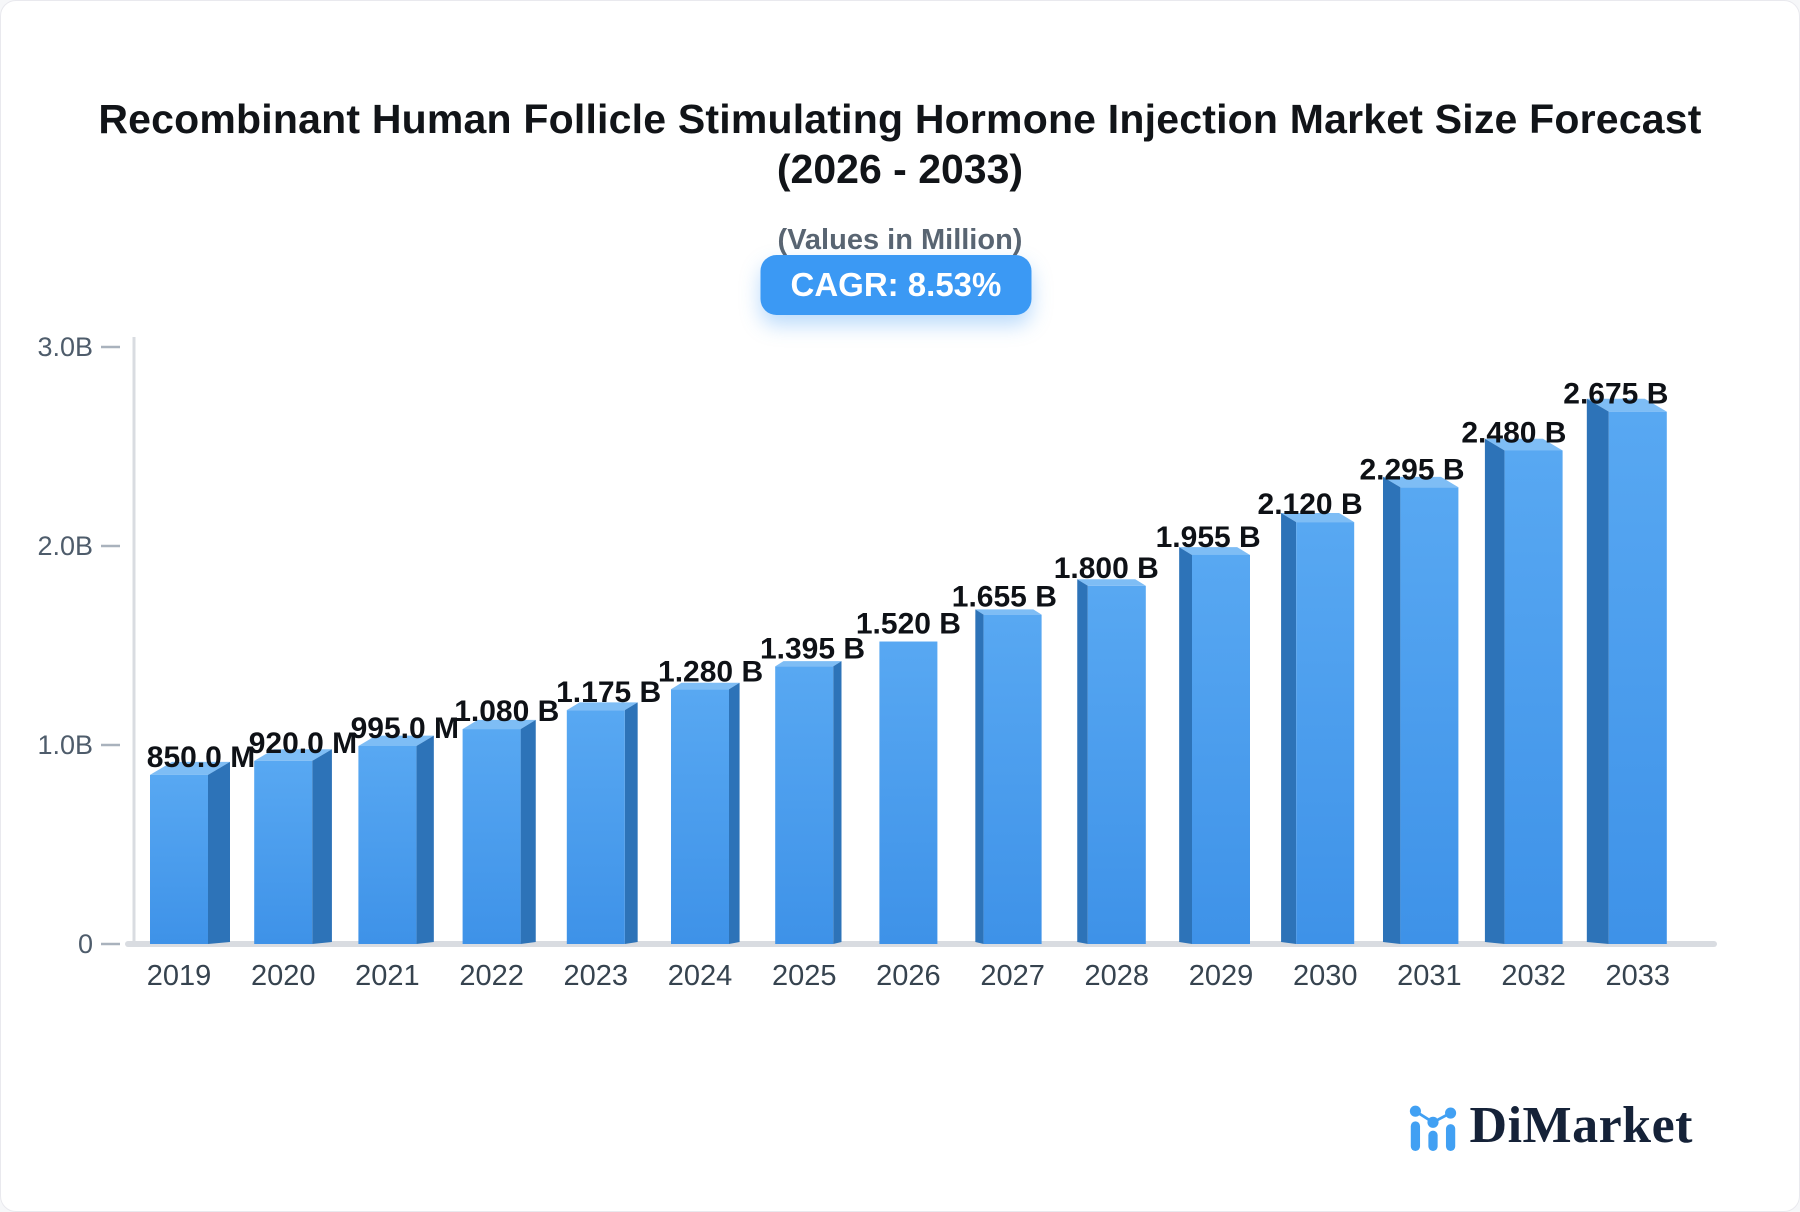 The width and height of the screenshot is (1800, 1212). I want to click on x-axis-label: 2030, so click(1325, 976).